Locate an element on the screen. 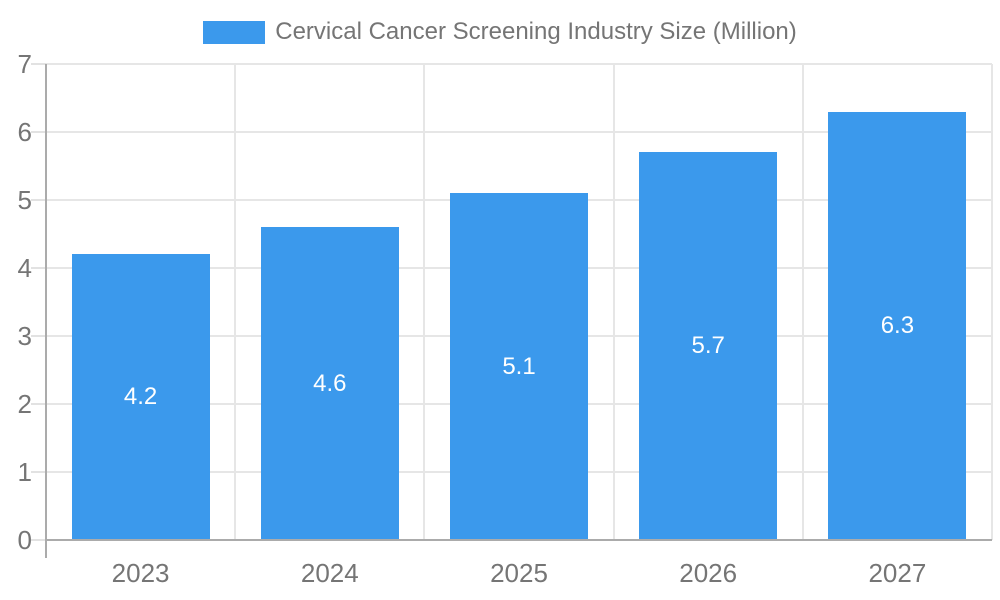  bar-value-label: 5.7 is located at coordinates (708, 346).